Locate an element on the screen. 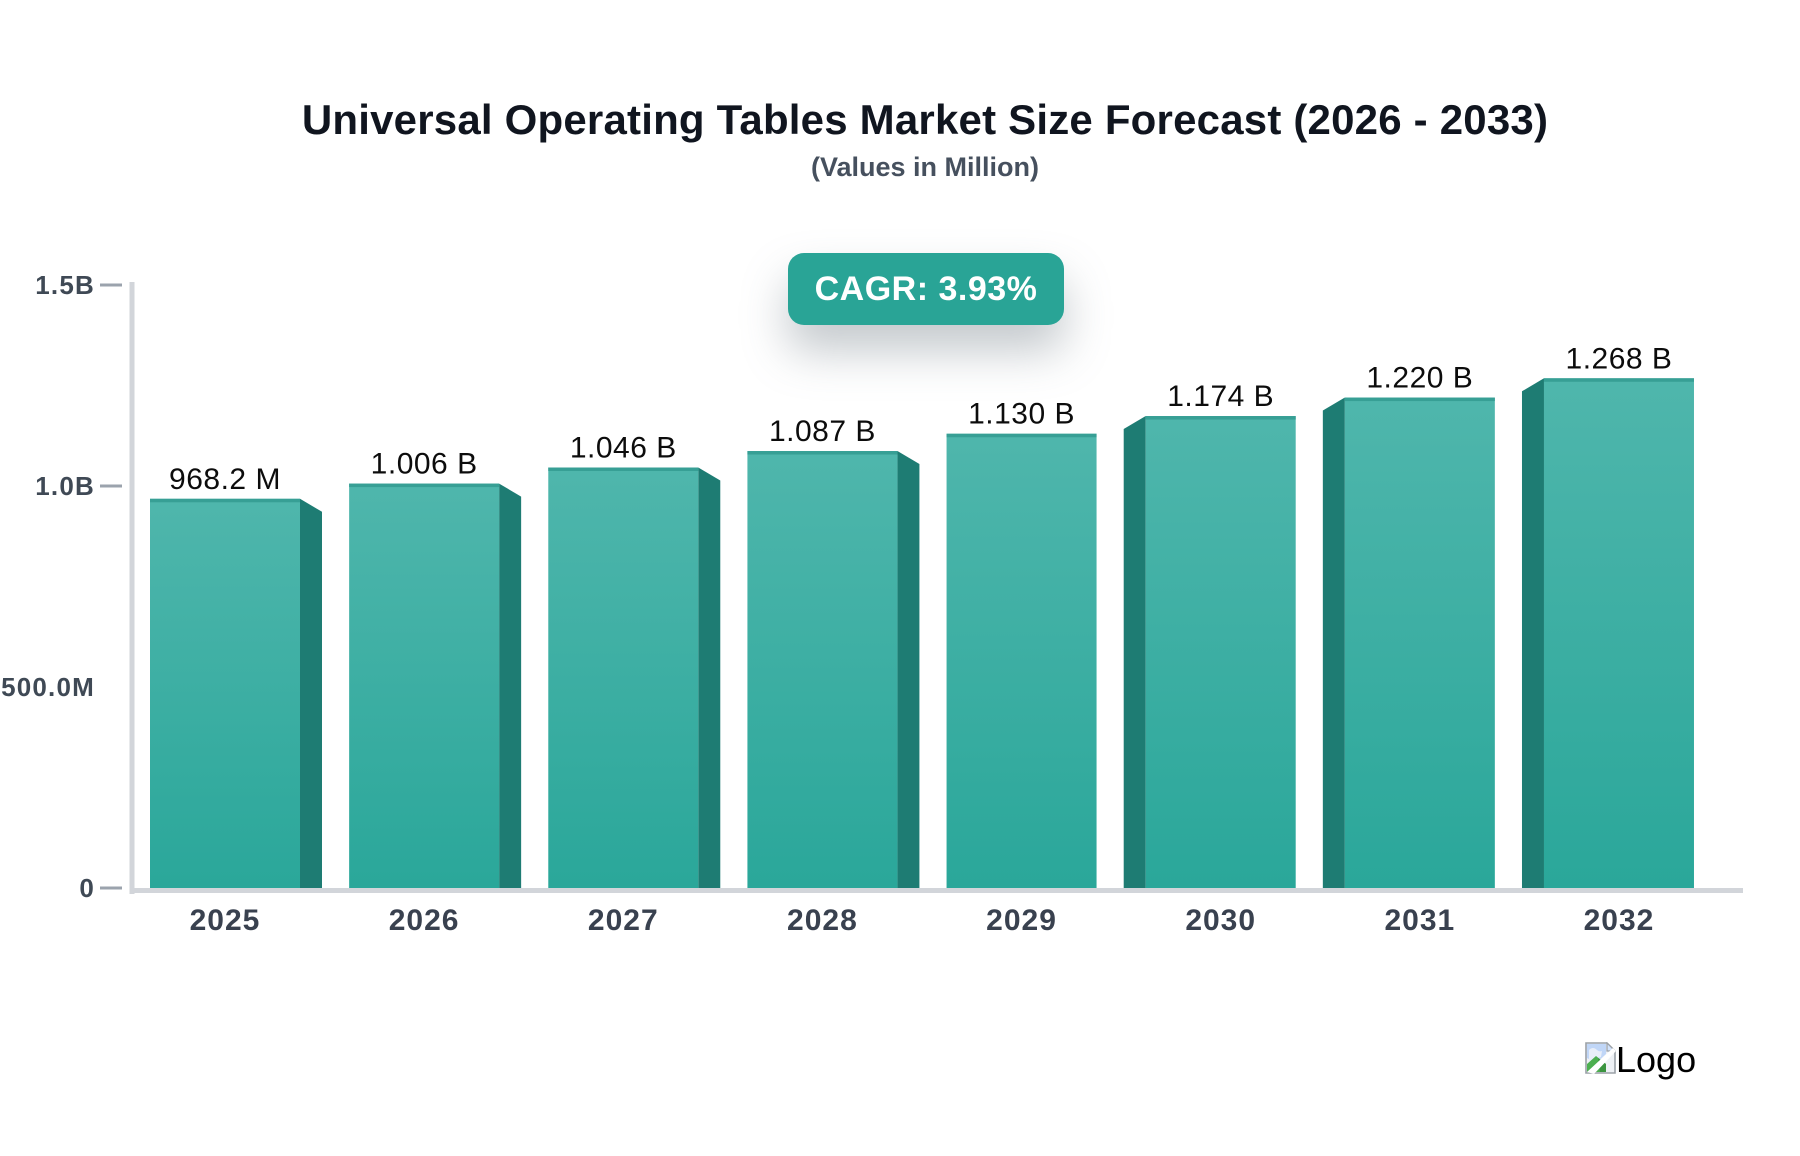 The height and width of the screenshot is (1156, 1800). y-axis-tick-label: 1.5B is located at coordinates (65, 285).